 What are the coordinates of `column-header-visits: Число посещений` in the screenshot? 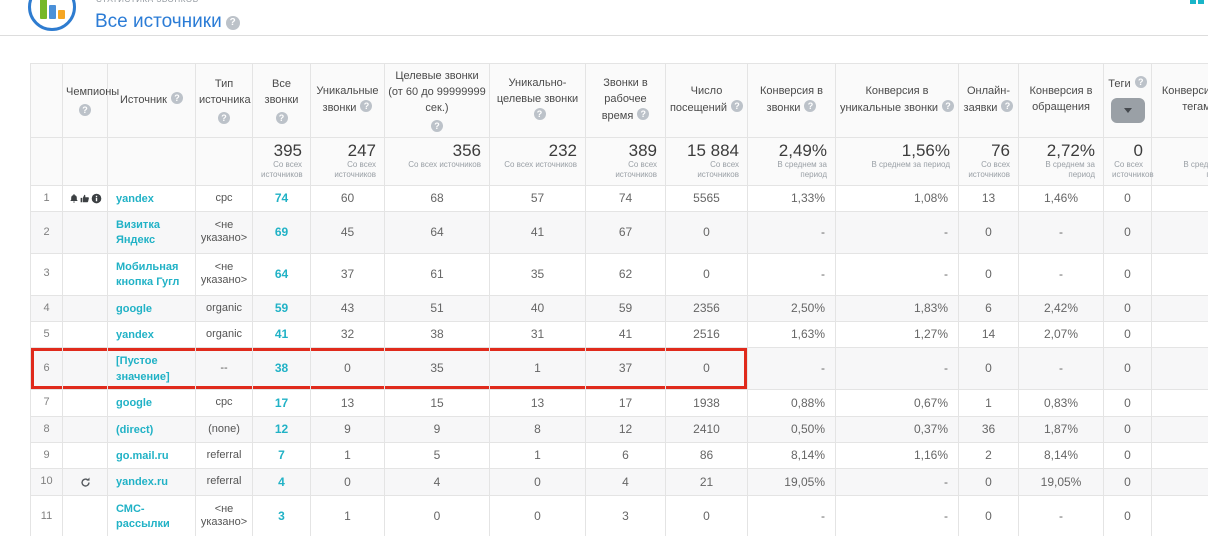 It's located at (706, 100).